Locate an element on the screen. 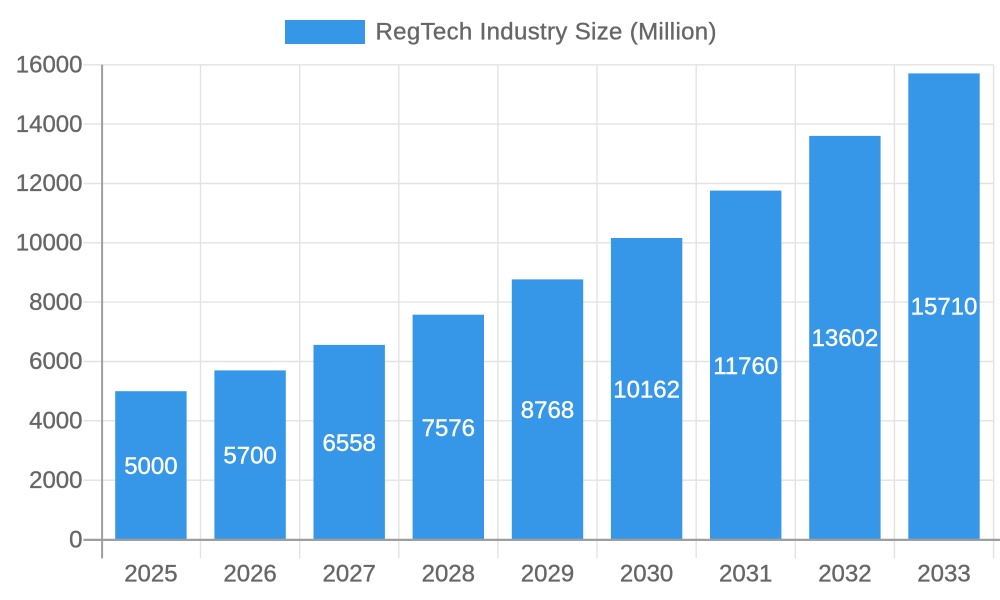 Image resolution: width=1000 pixels, height=600 pixels. svg-text: 12000 is located at coordinates (49, 183).